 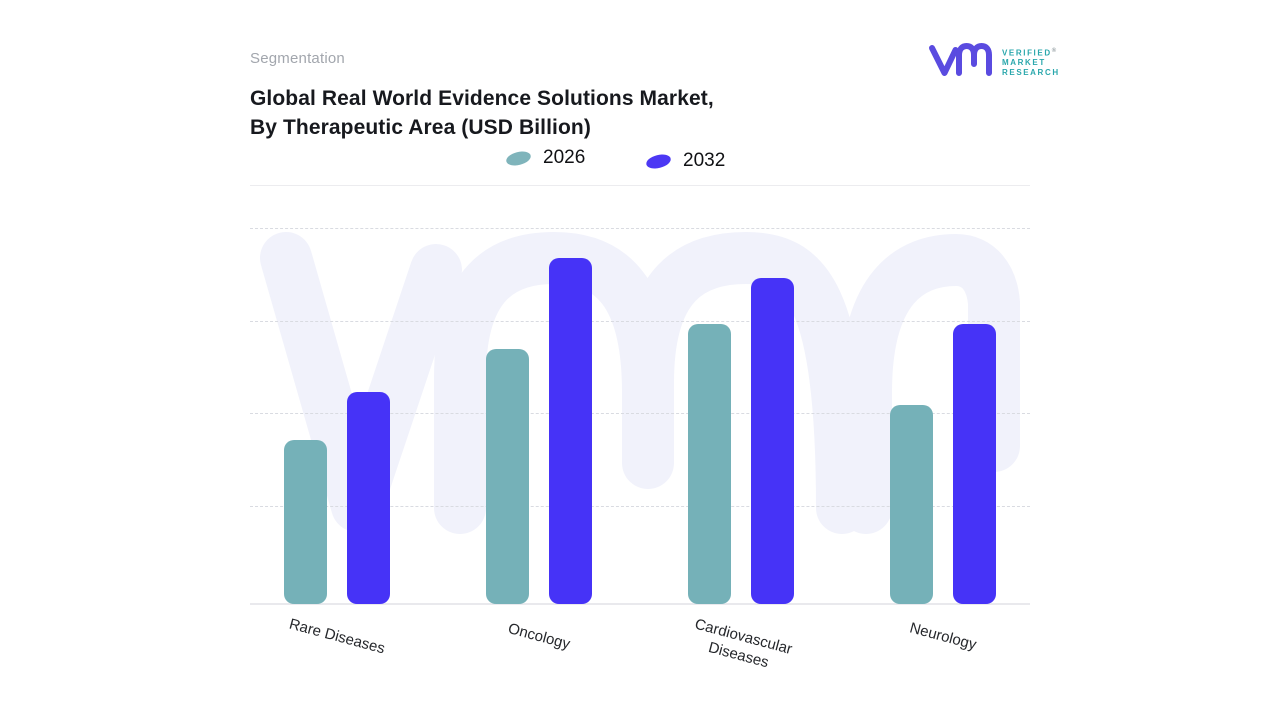 What do you see at coordinates (960, 59) in the screenshot?
I see `vmr-logo-mark-icon` at bounding box center [960, 59].